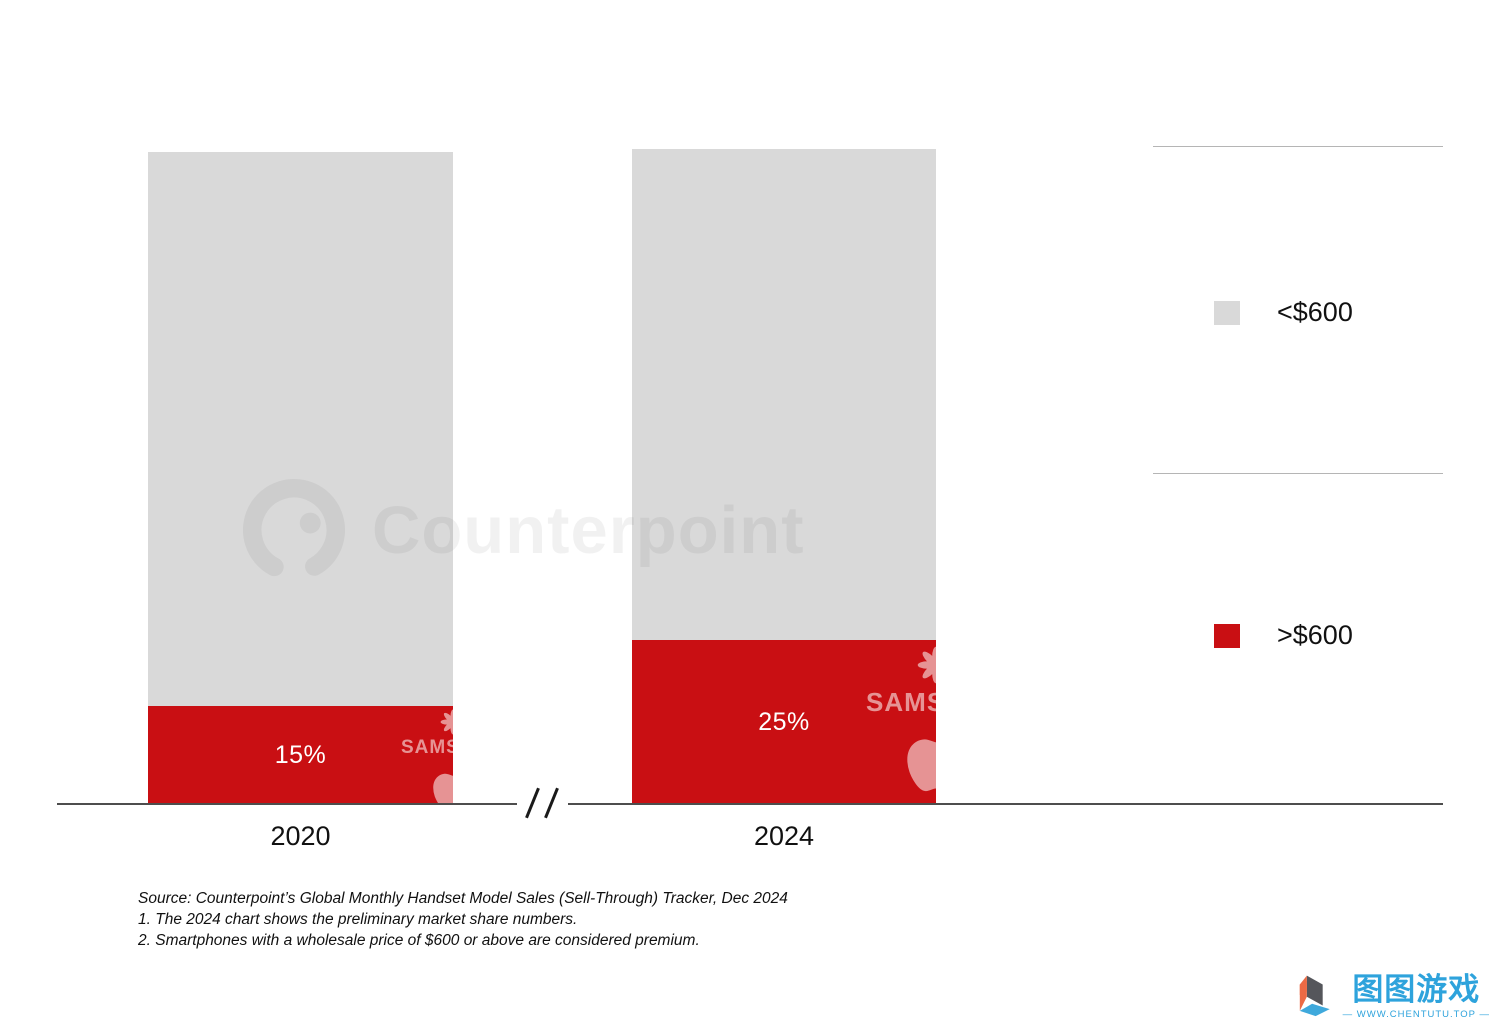  I want to click on bar-2020-segment-under600, so click(300, 429).